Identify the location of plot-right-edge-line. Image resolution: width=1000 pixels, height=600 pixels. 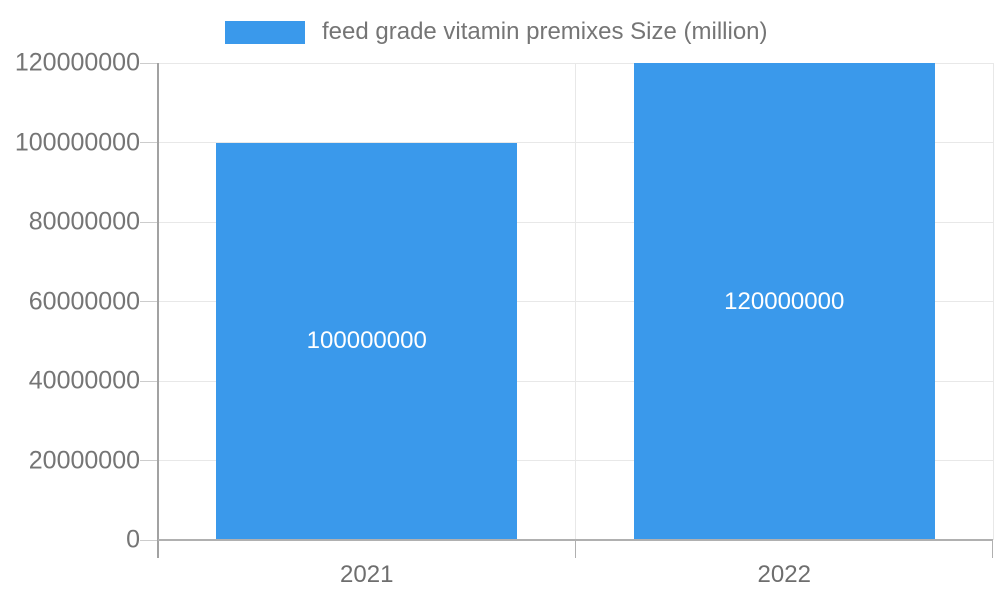
(993, 301).